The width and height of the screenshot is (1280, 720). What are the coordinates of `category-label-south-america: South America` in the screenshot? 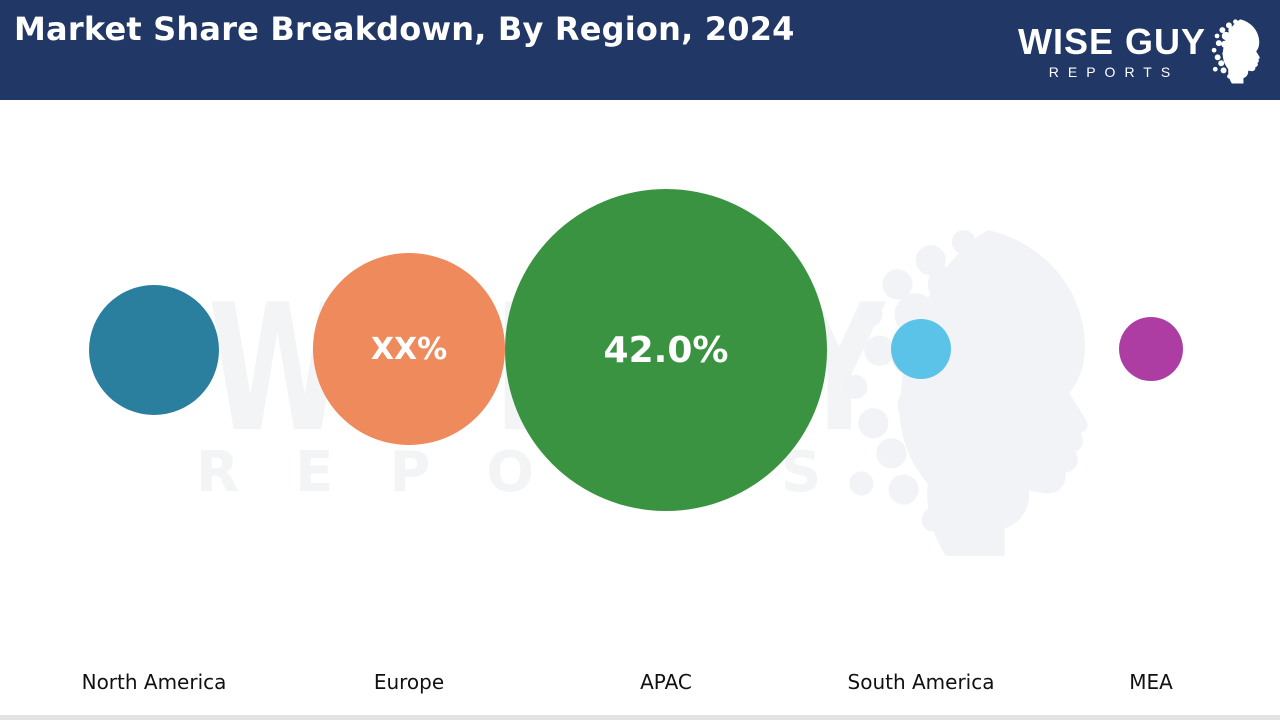 It's located at (921, 682).